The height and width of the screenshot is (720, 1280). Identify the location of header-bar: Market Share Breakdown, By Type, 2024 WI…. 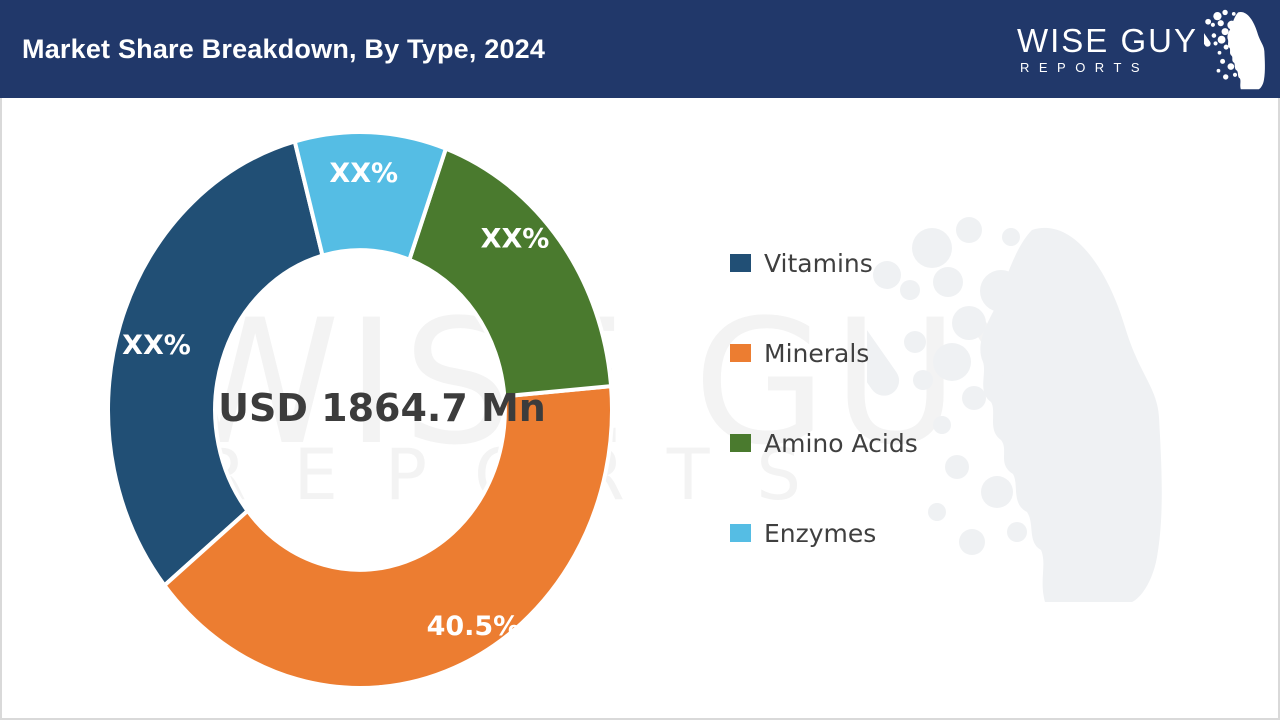
(640, 49).